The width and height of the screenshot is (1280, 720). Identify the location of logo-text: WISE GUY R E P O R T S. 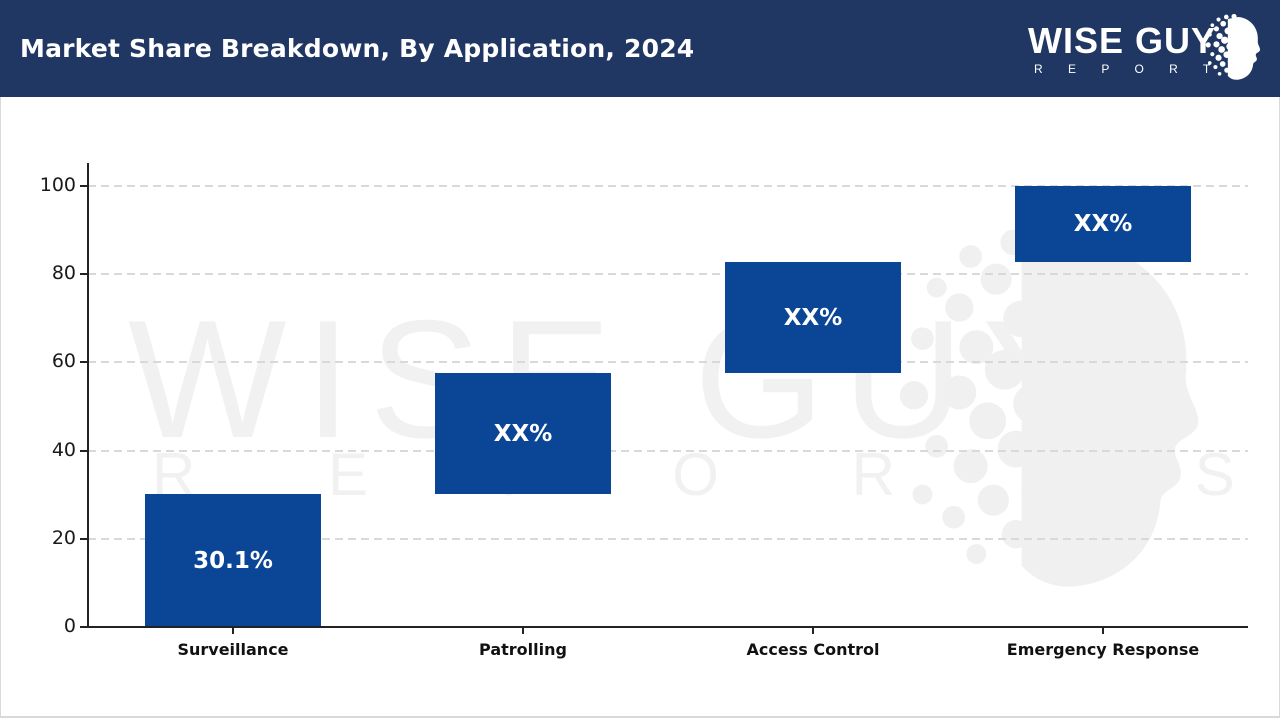
(1141, 47).